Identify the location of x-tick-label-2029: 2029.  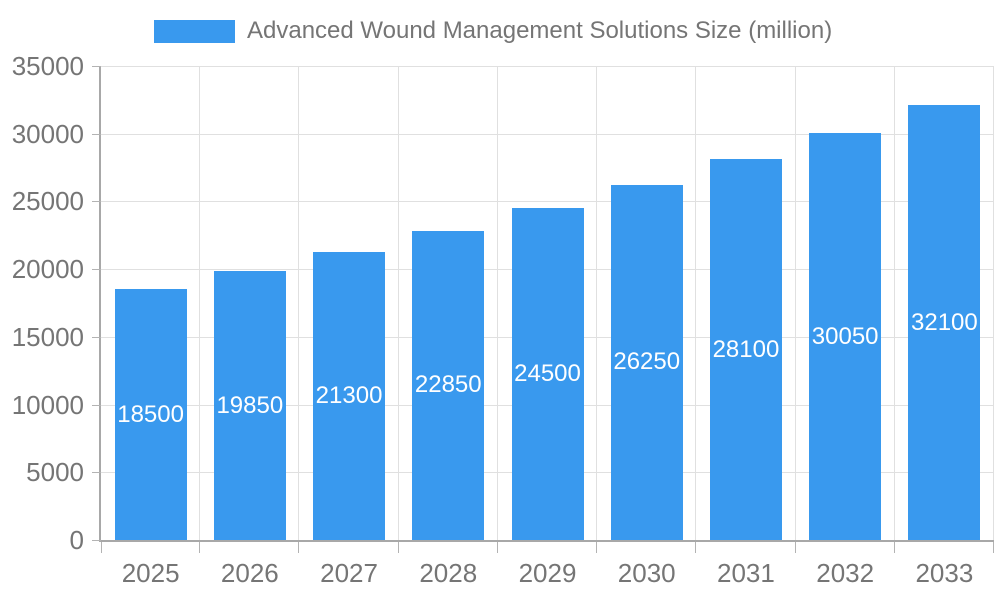
(547, 573).